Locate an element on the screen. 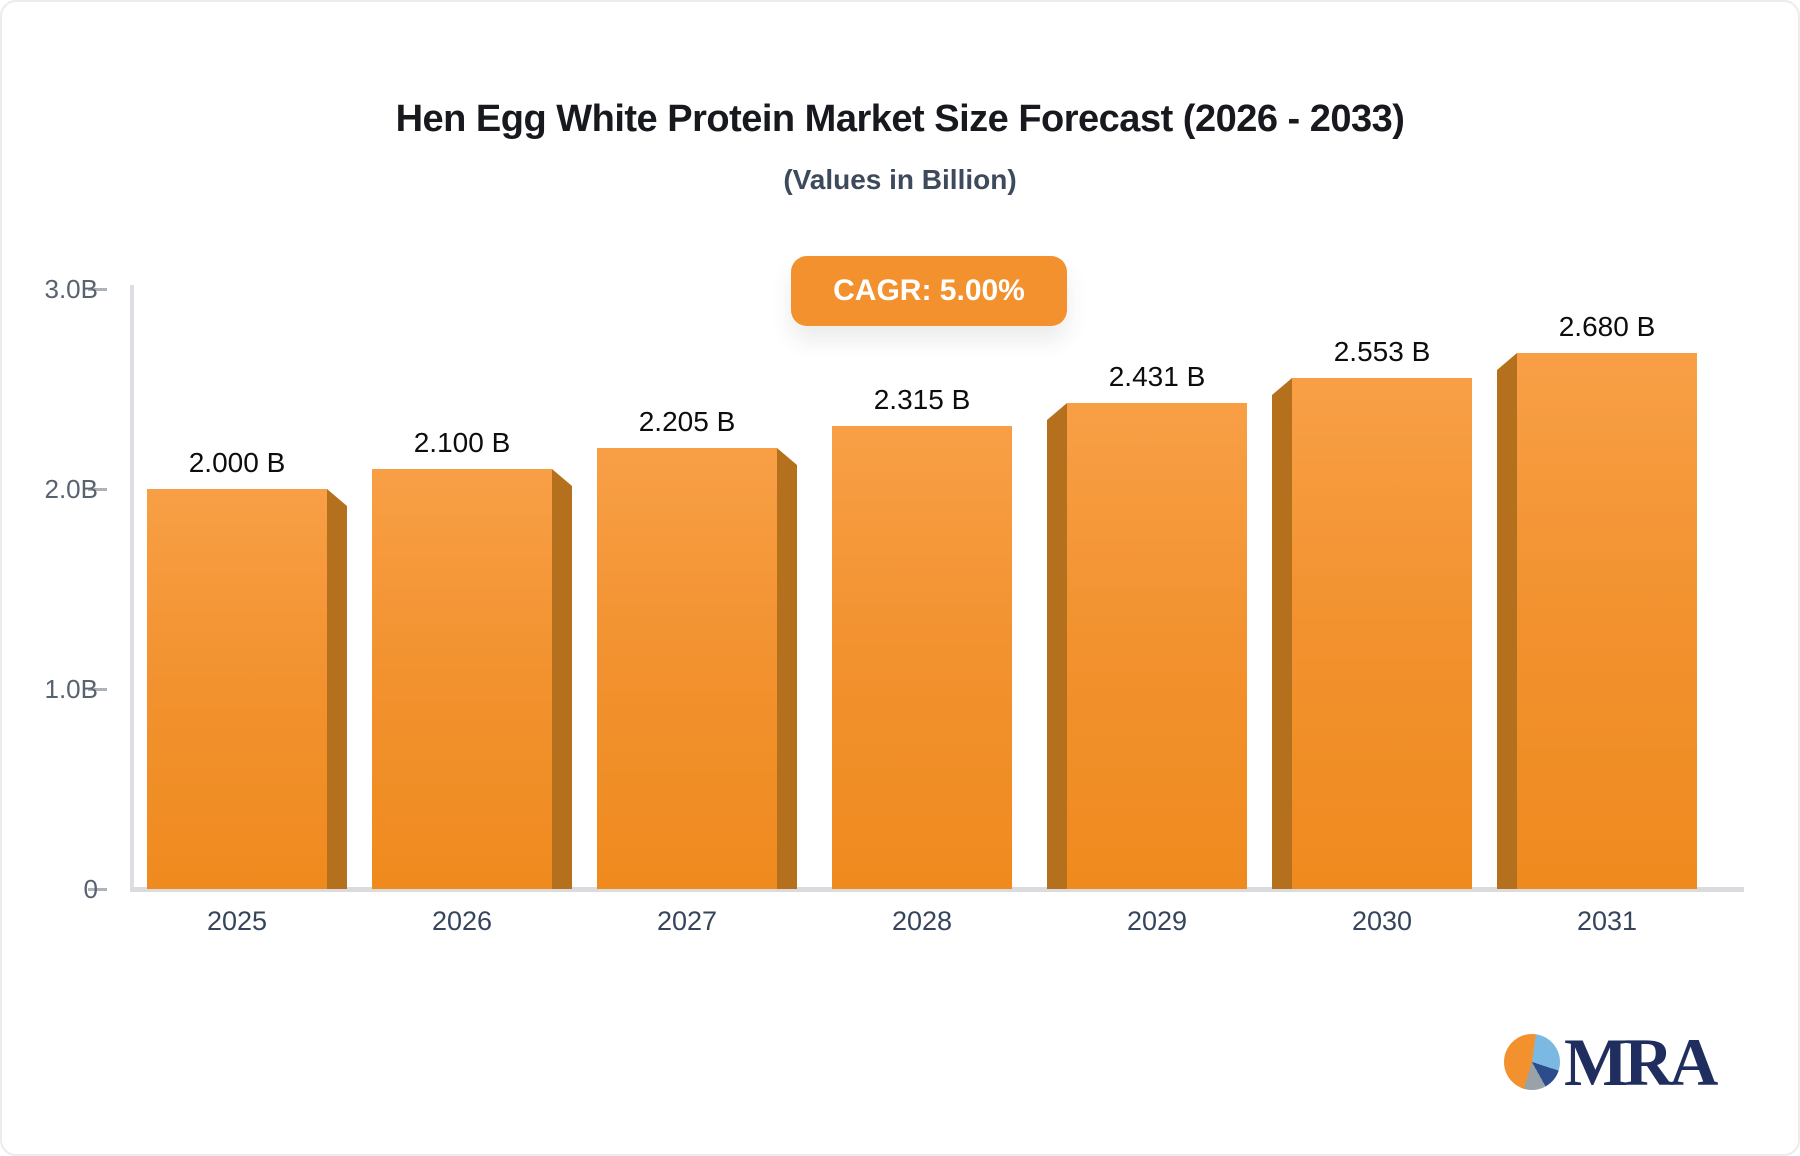 The image size is (1800, 1156). bar-value-label: 2.431 B is located at coordinates (1157, 376).